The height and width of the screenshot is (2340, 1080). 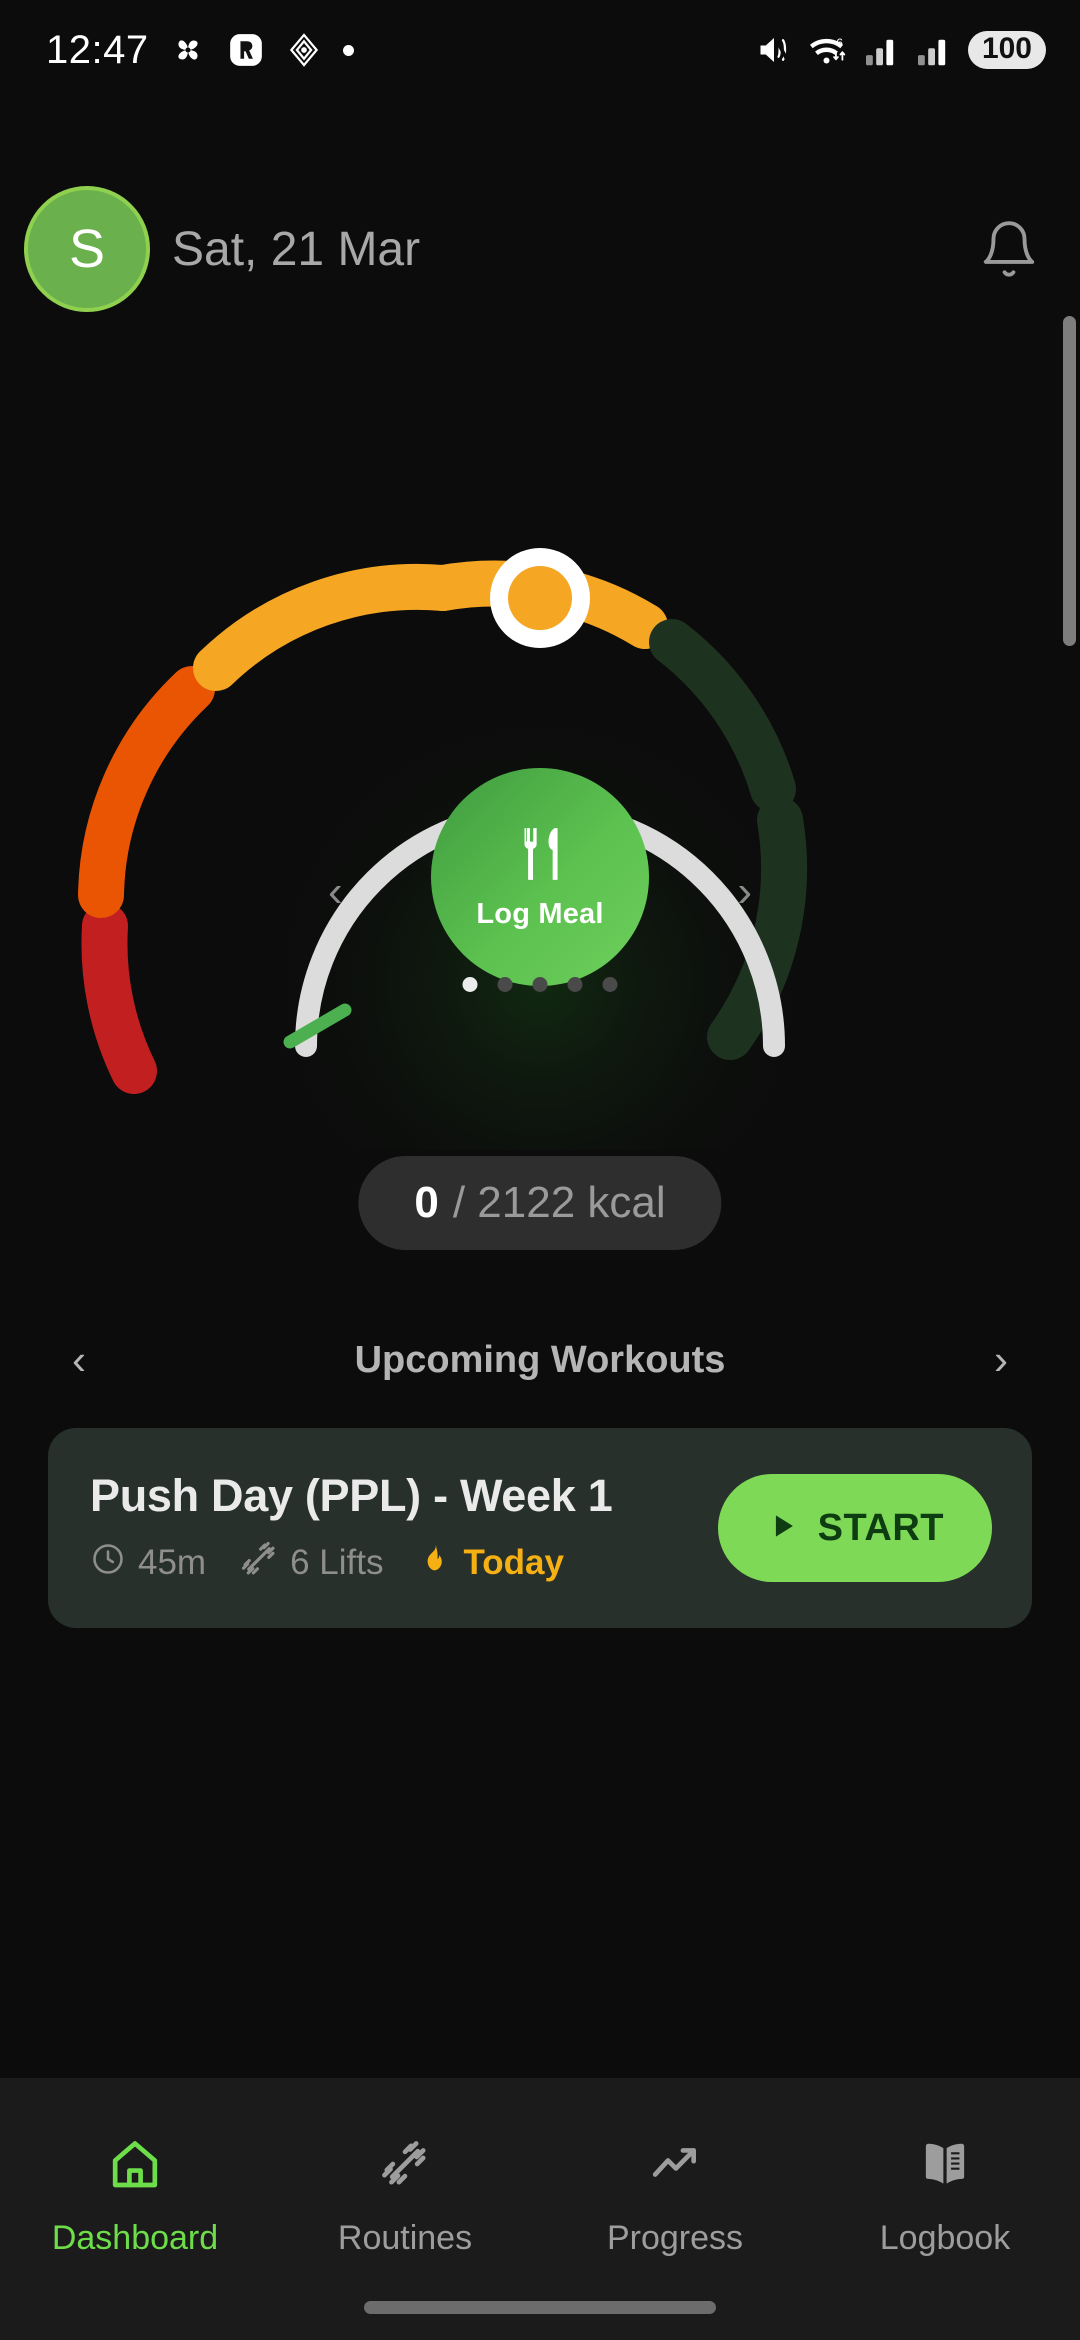 What do you see at coordinates (296, 249) in the screenshot?
I see `page-title: Sat, 21 Mar` at bounding box center [296, 249].